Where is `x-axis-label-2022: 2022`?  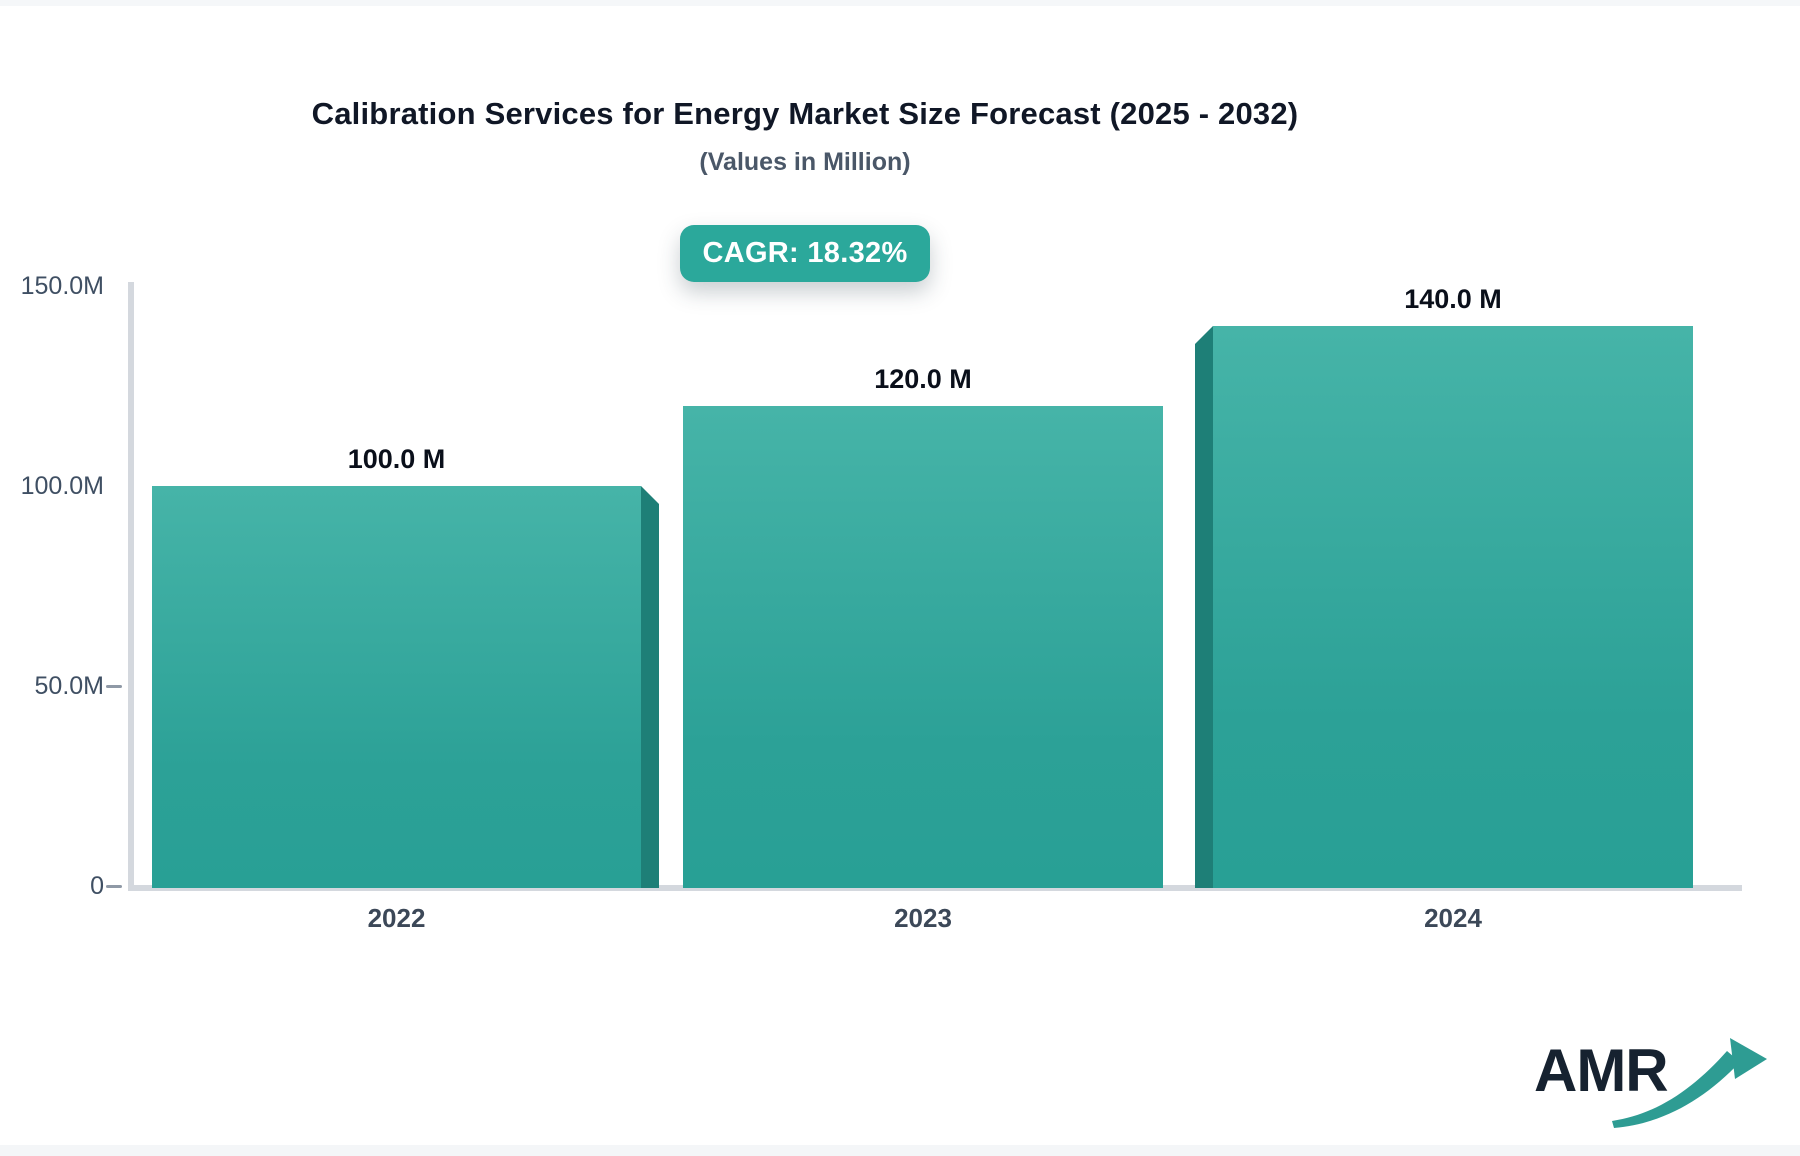
x-axis-label-2022: 2022 is located at coordinates (396, 918).